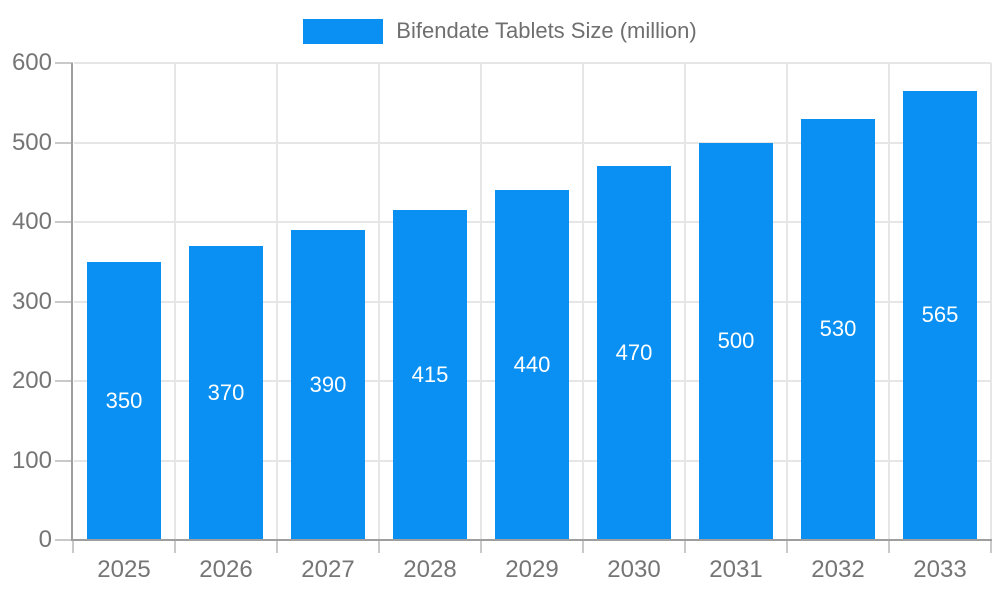  Describe the element at coordinates (45, 539) in the screenshot. I see `y-tick-label: 0` at that location.